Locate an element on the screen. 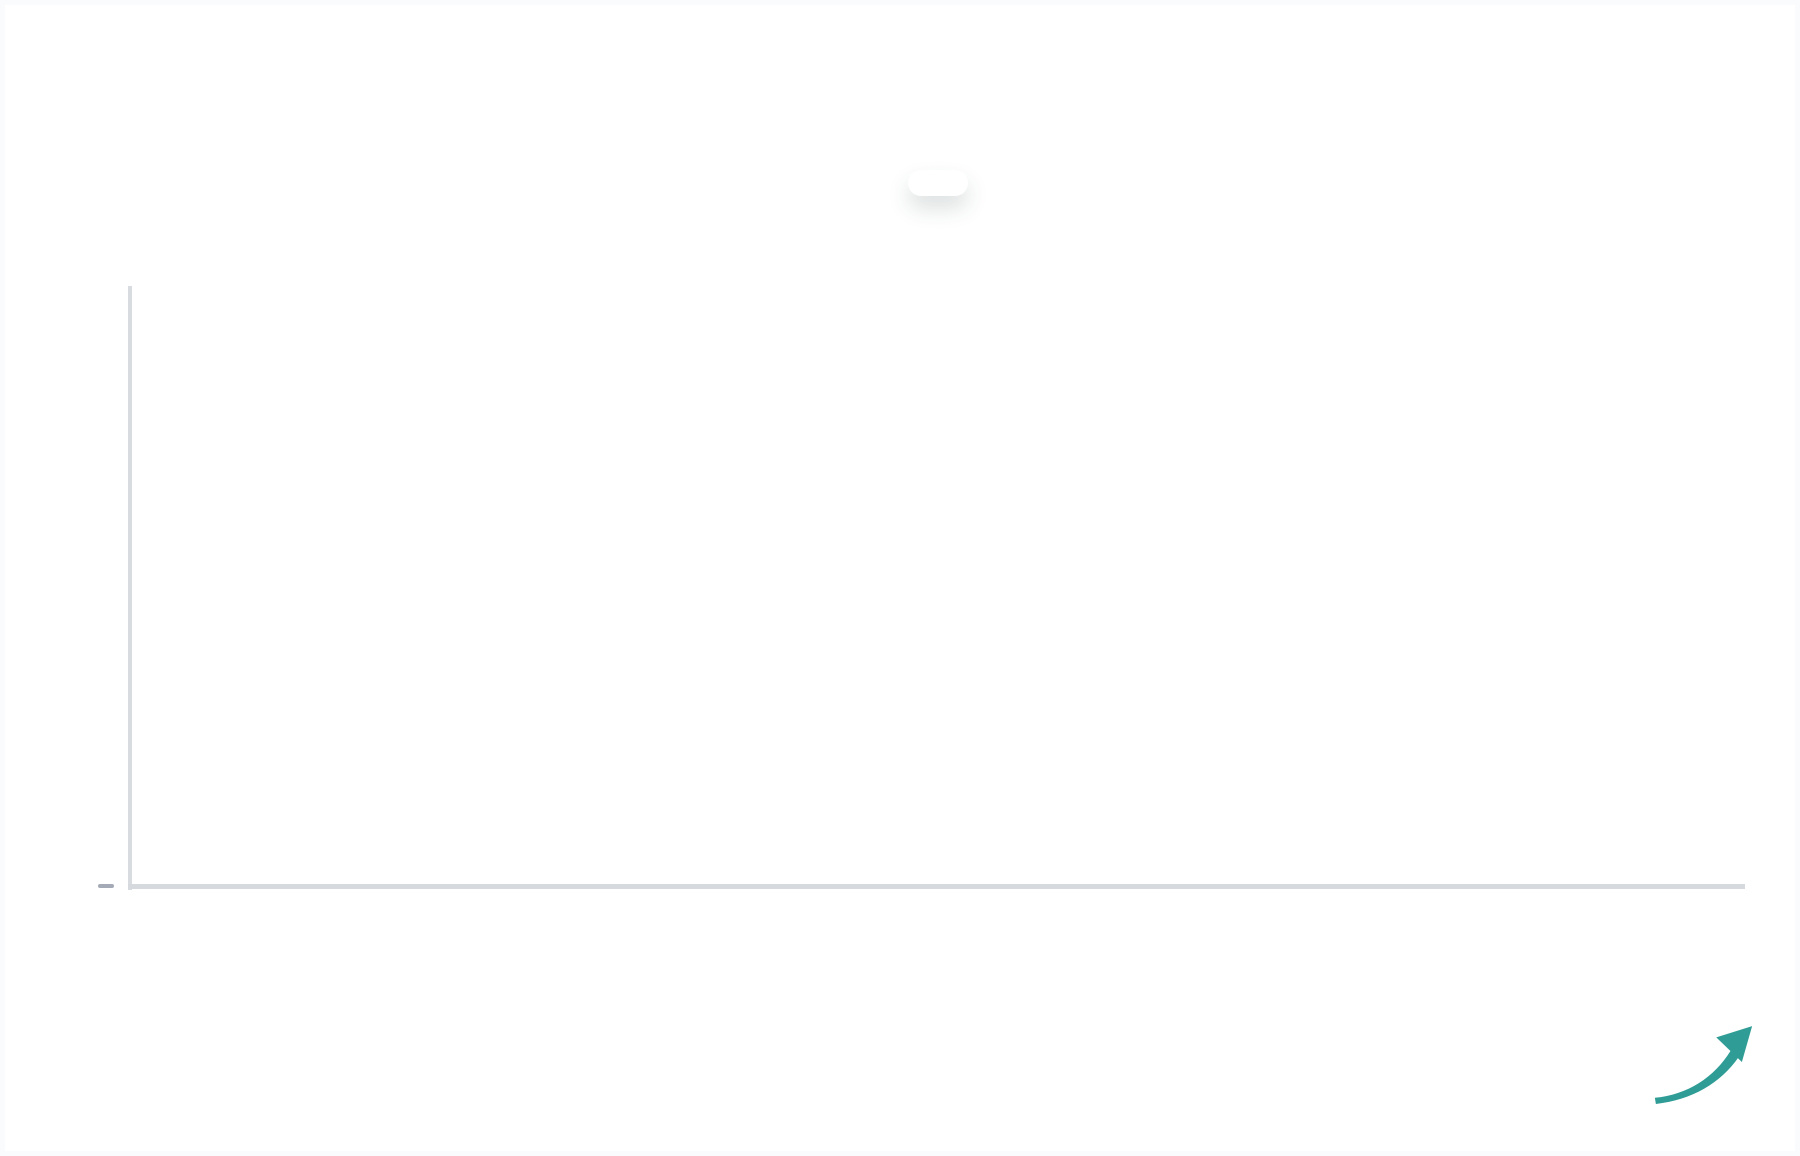 The width and height of the screenshot is (1800, 1156). y-axis-line is located at coordinates (130, 588).